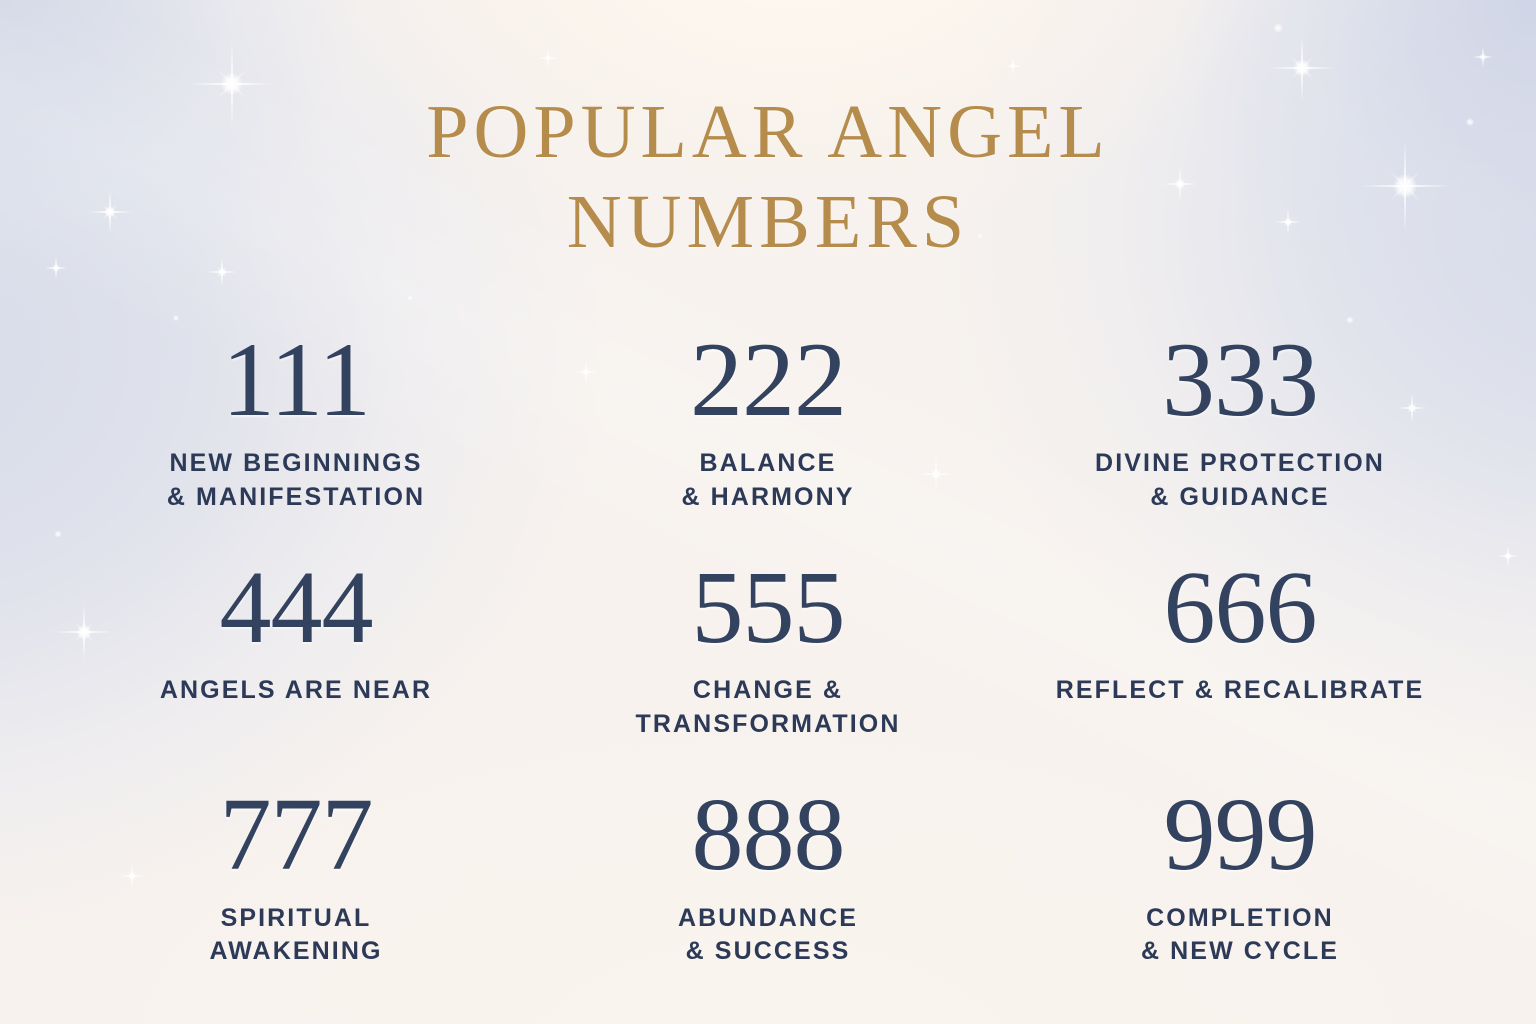  I want to click on angel-number-card-444: 444 ANGELS ARE NEAR, so click(296, 647).